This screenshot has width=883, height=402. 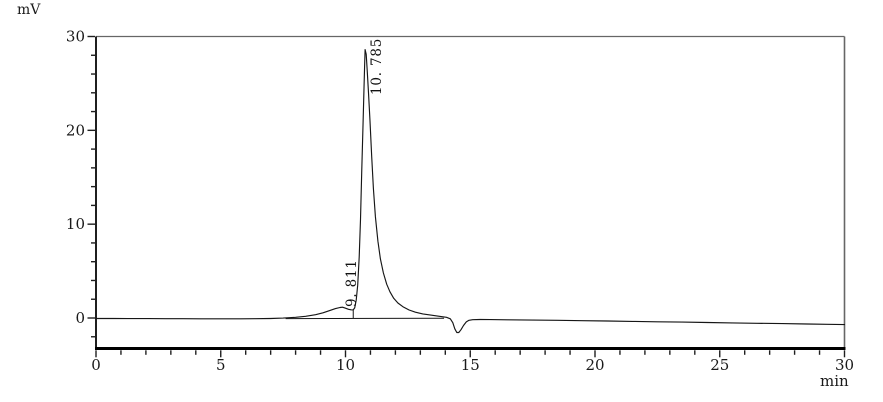 What do you see at coordinates (352, 283) in the screenshot?
I see `peak-retention-time-label: 9. 811` at bounding box center [352, 283].